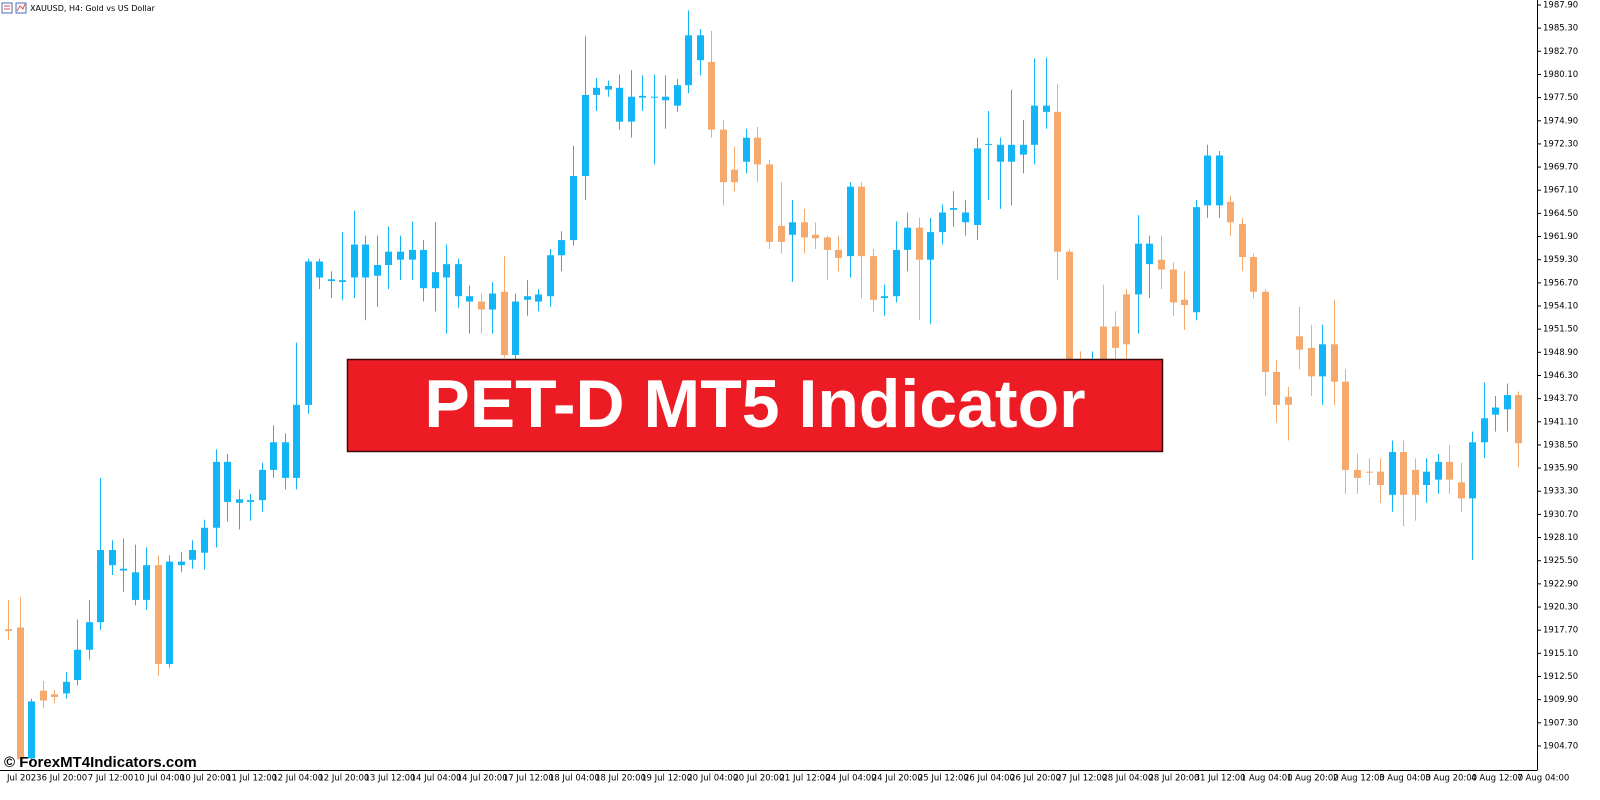 The image size is (1600, 800). Describe the element at coordinates (758, 779) in the screenshot. I see `x-tick-label: 20 Jul 20:00` at that location.